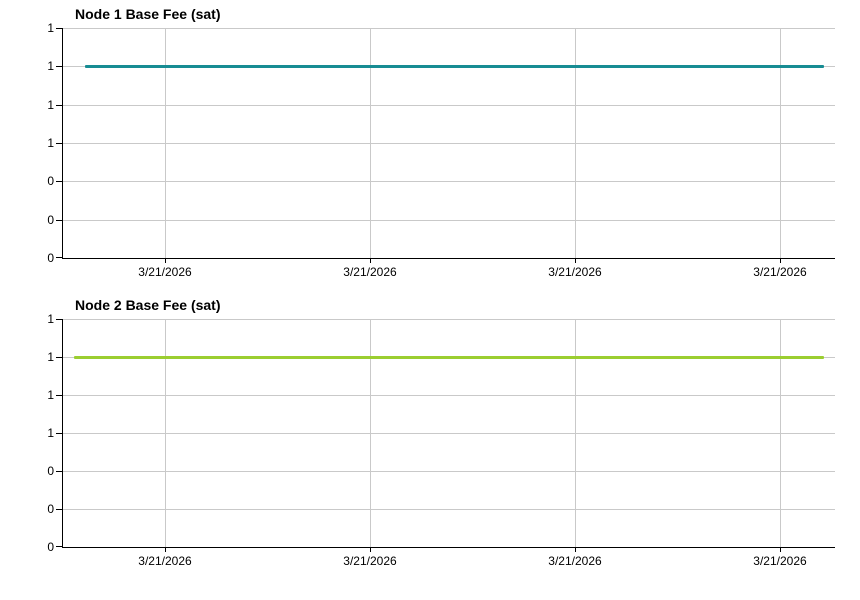 The image size is (860, 600). I want to click on chart-title: Node 1 Base Fee (sat), so click(148, 14).